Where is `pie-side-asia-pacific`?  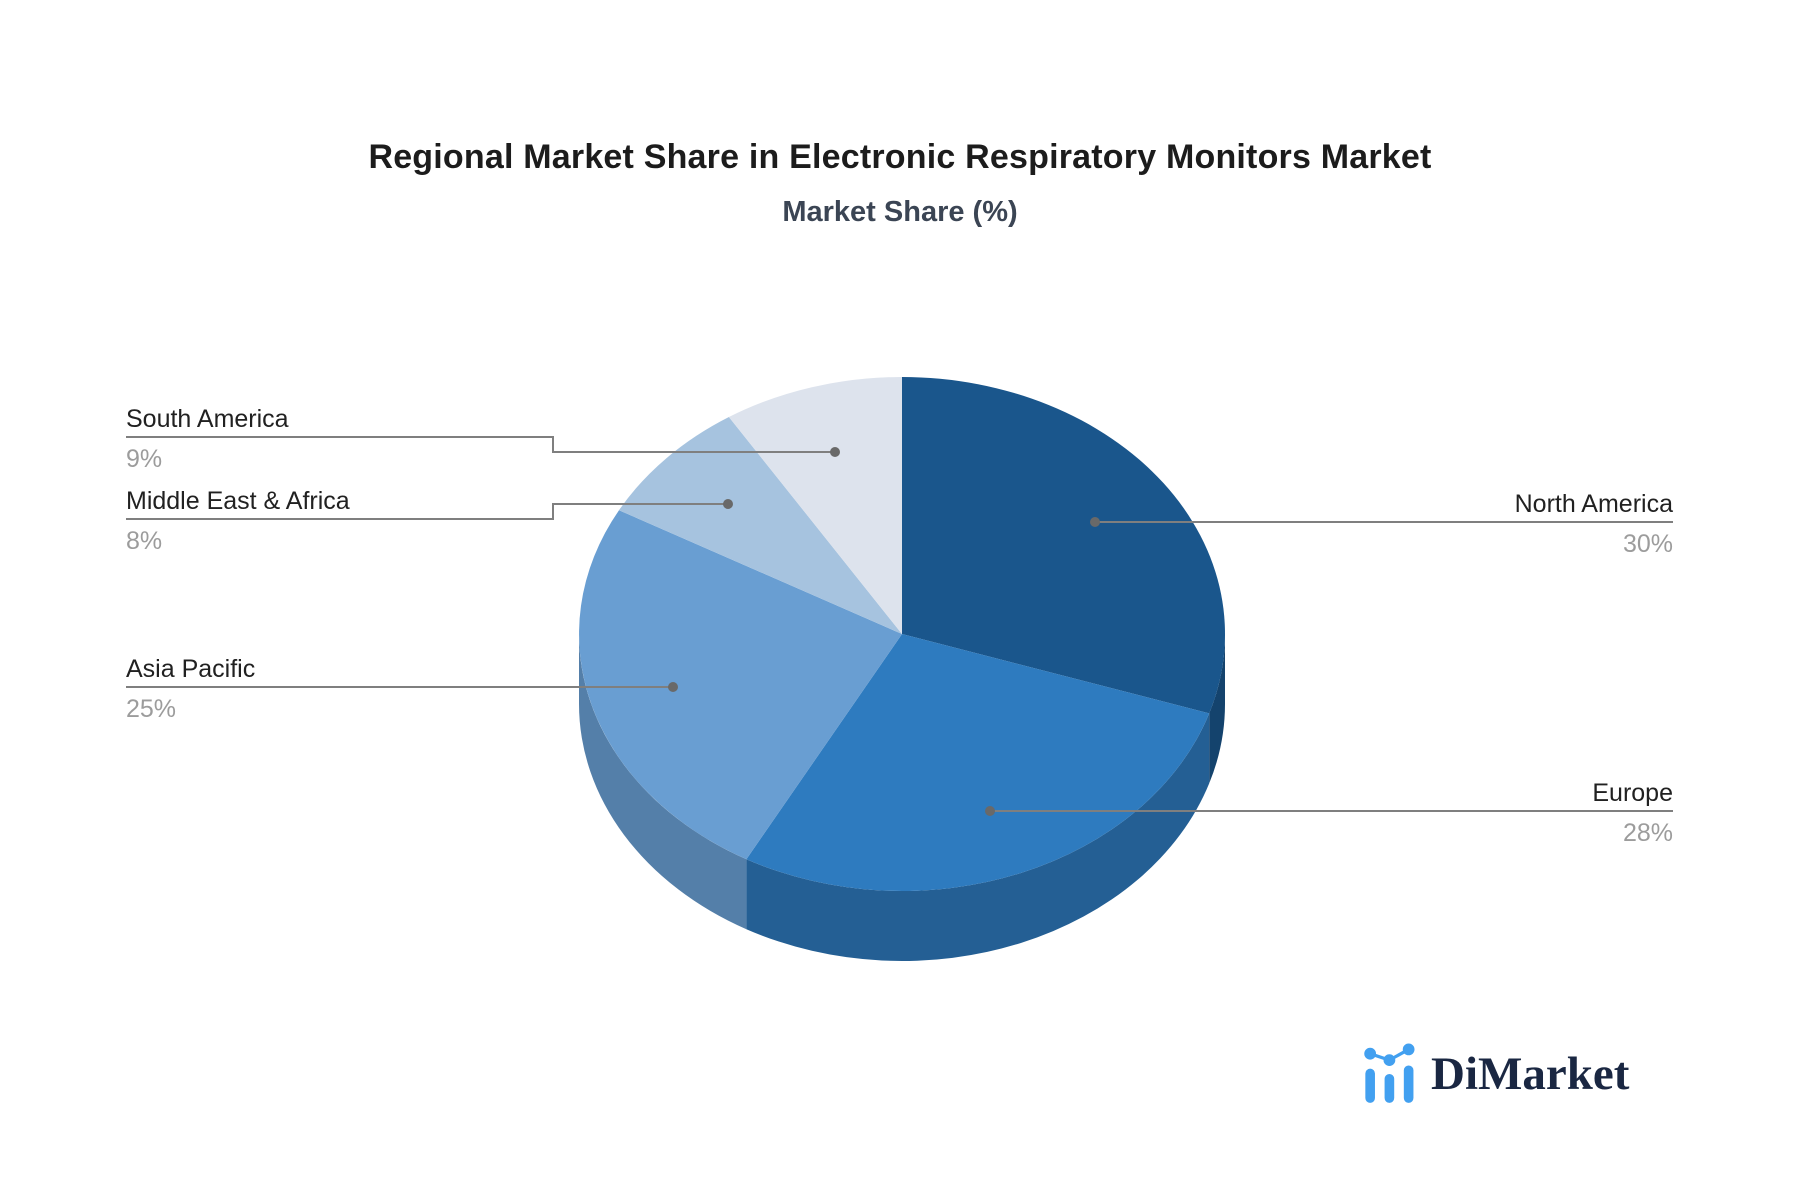
pie-side-asia-pacific is located at coordinates (663, 782).